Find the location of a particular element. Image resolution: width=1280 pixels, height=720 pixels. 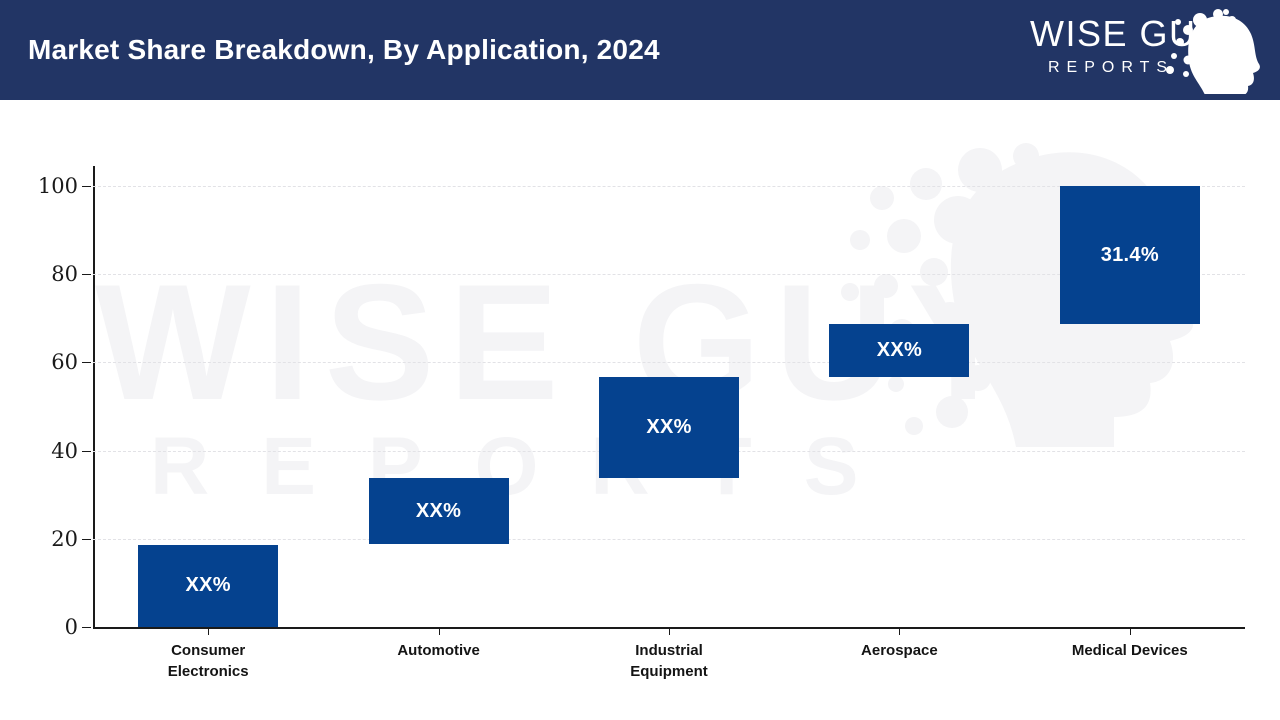

x-category-label: Aerospace is located at coordinates (899, 650).